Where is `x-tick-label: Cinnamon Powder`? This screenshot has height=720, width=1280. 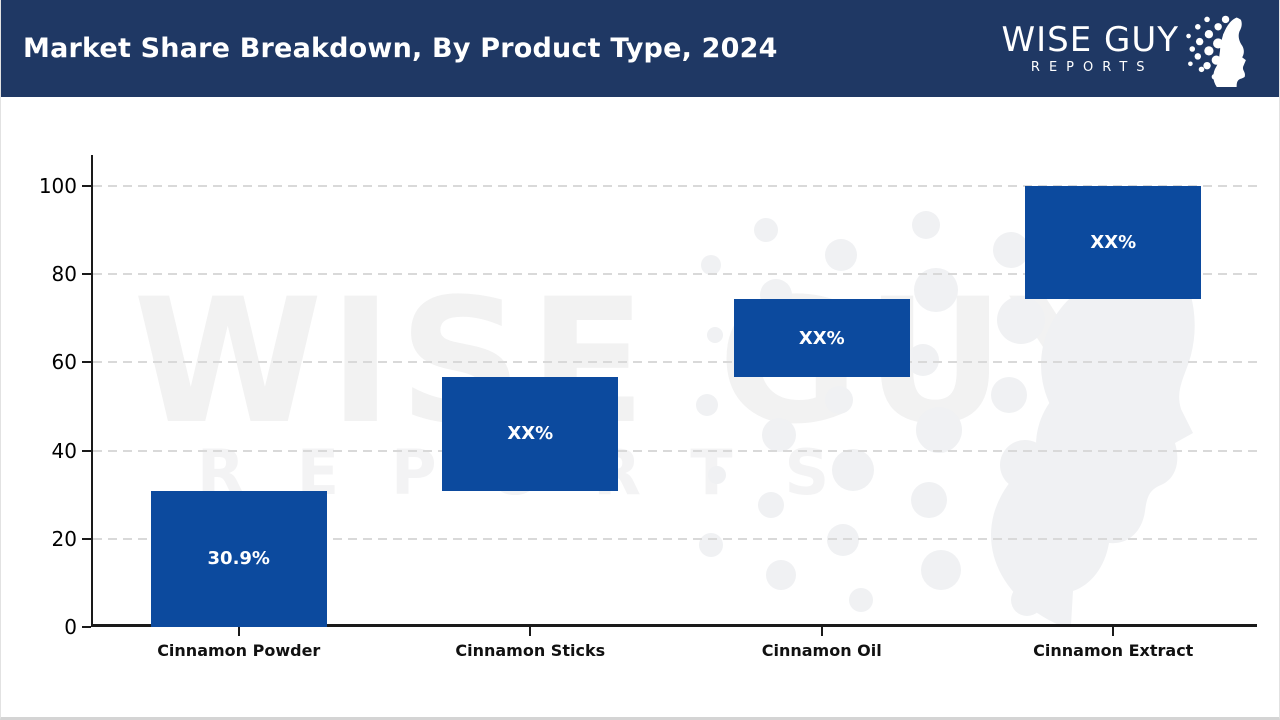
x-tick-label: Cinnamon Powder is located at coordinates (239, 650).